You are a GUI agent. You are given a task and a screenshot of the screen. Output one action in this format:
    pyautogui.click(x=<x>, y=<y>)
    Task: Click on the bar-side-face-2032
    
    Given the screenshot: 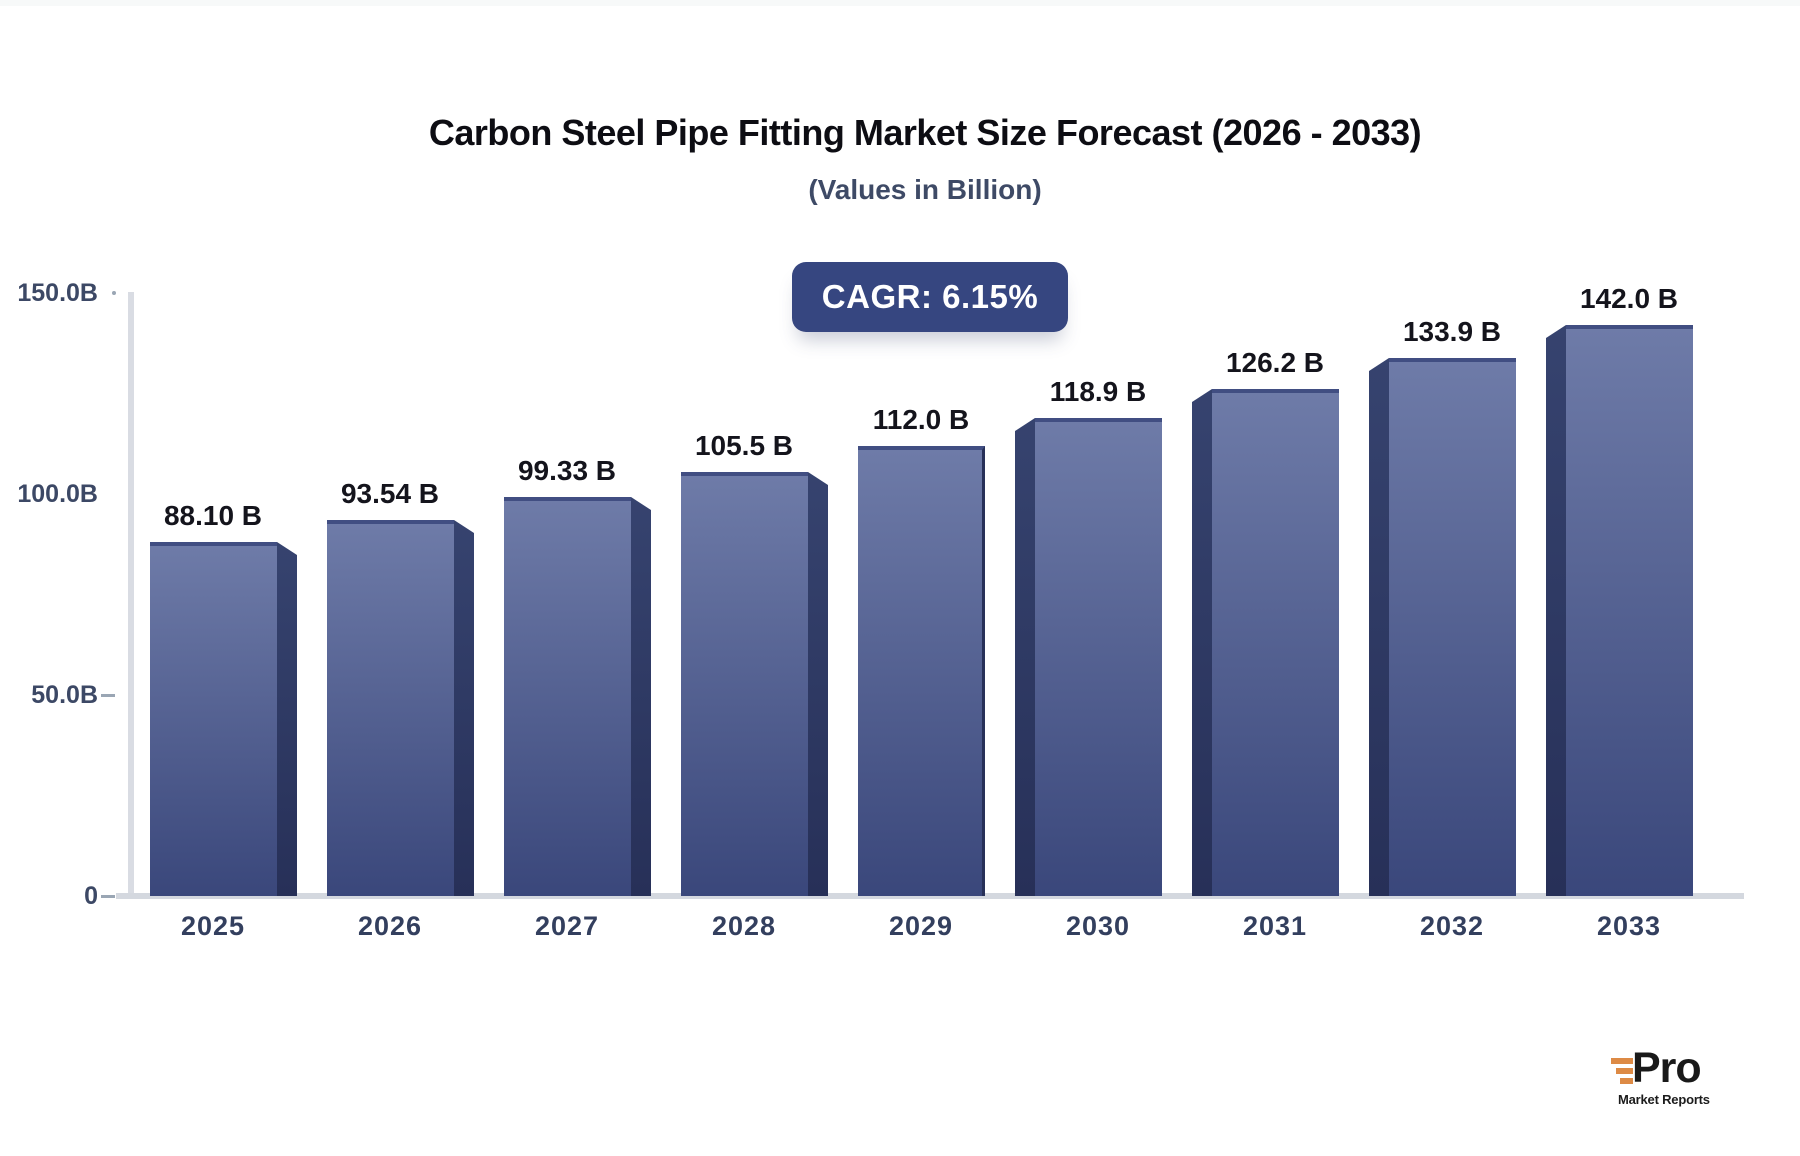 What is the action you would take?
    pyautogui.click(x=1379, y=627)
    